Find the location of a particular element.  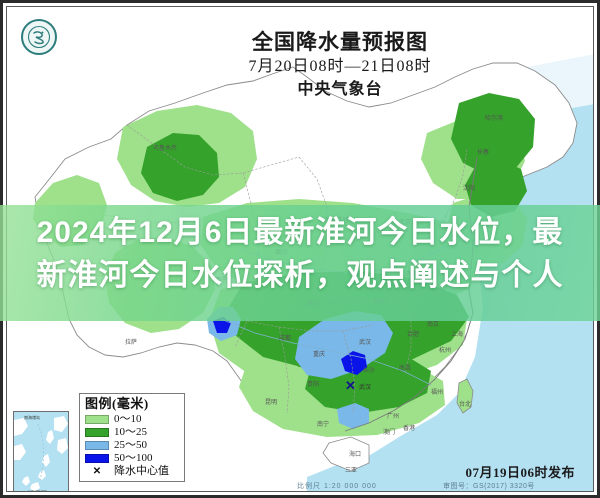

city-label: 三亚 is located at coordinates (351, 471).